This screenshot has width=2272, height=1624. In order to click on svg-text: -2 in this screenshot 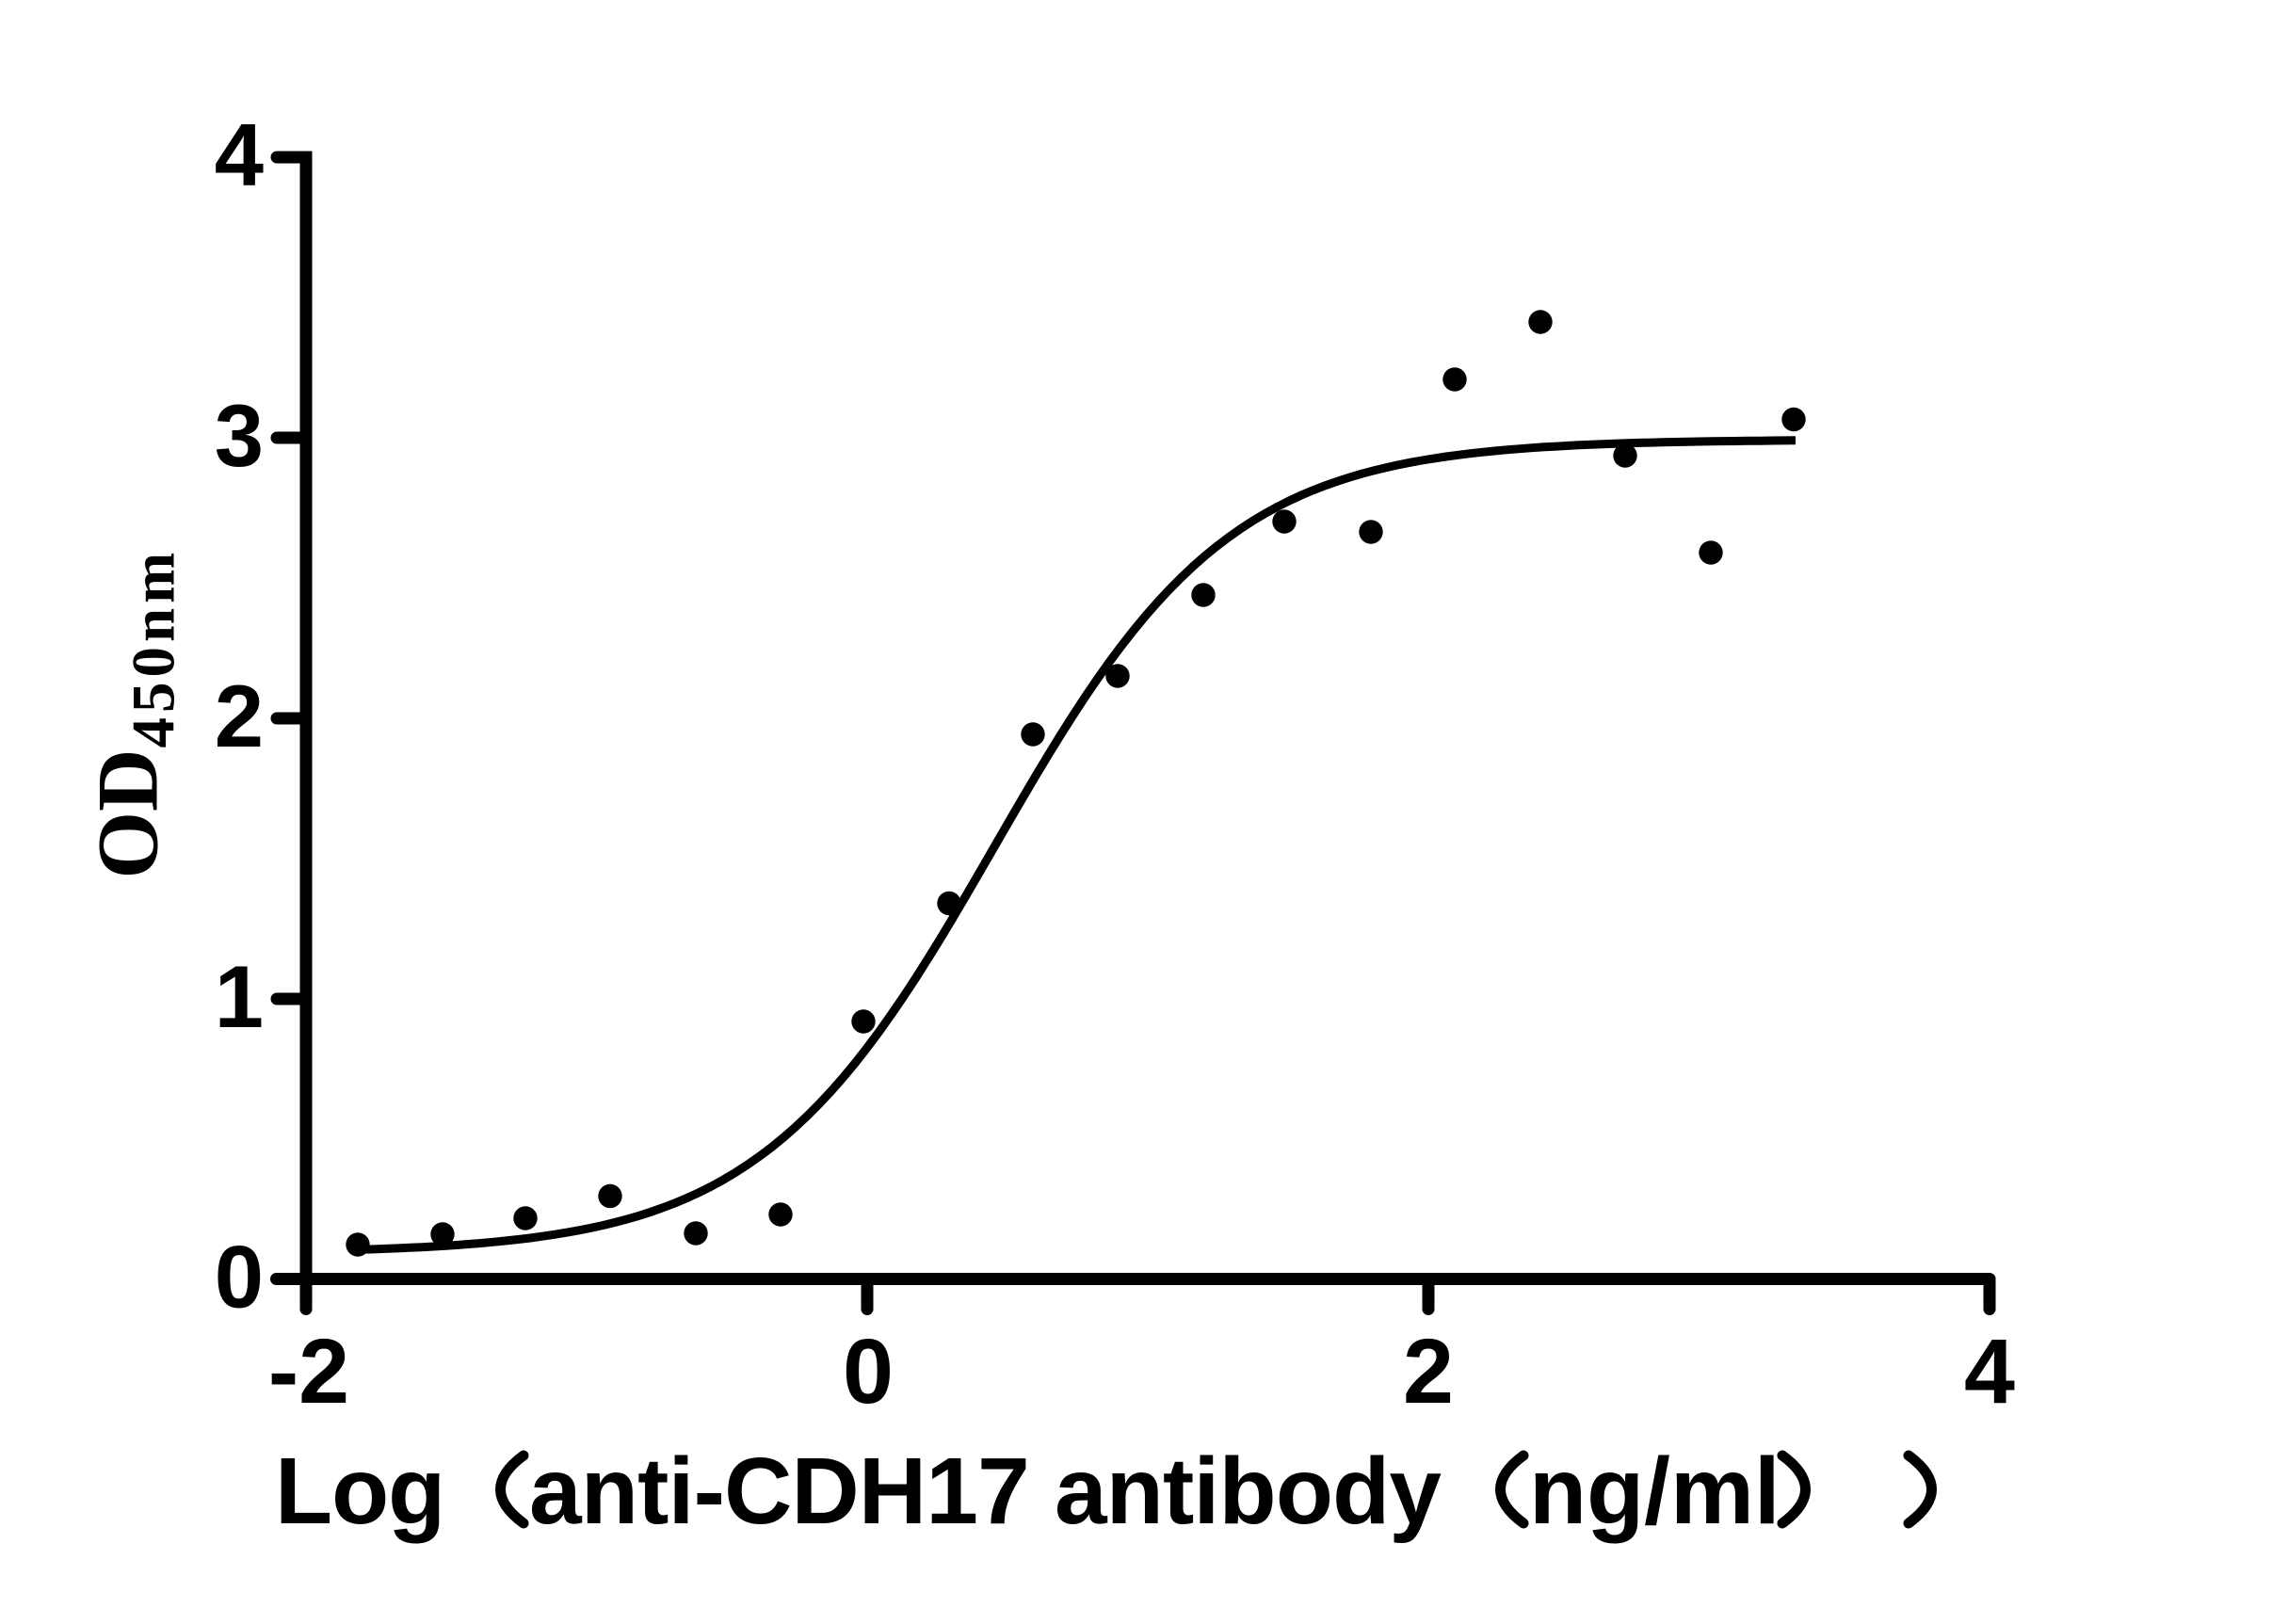, I will do `click(308, 1371)`.